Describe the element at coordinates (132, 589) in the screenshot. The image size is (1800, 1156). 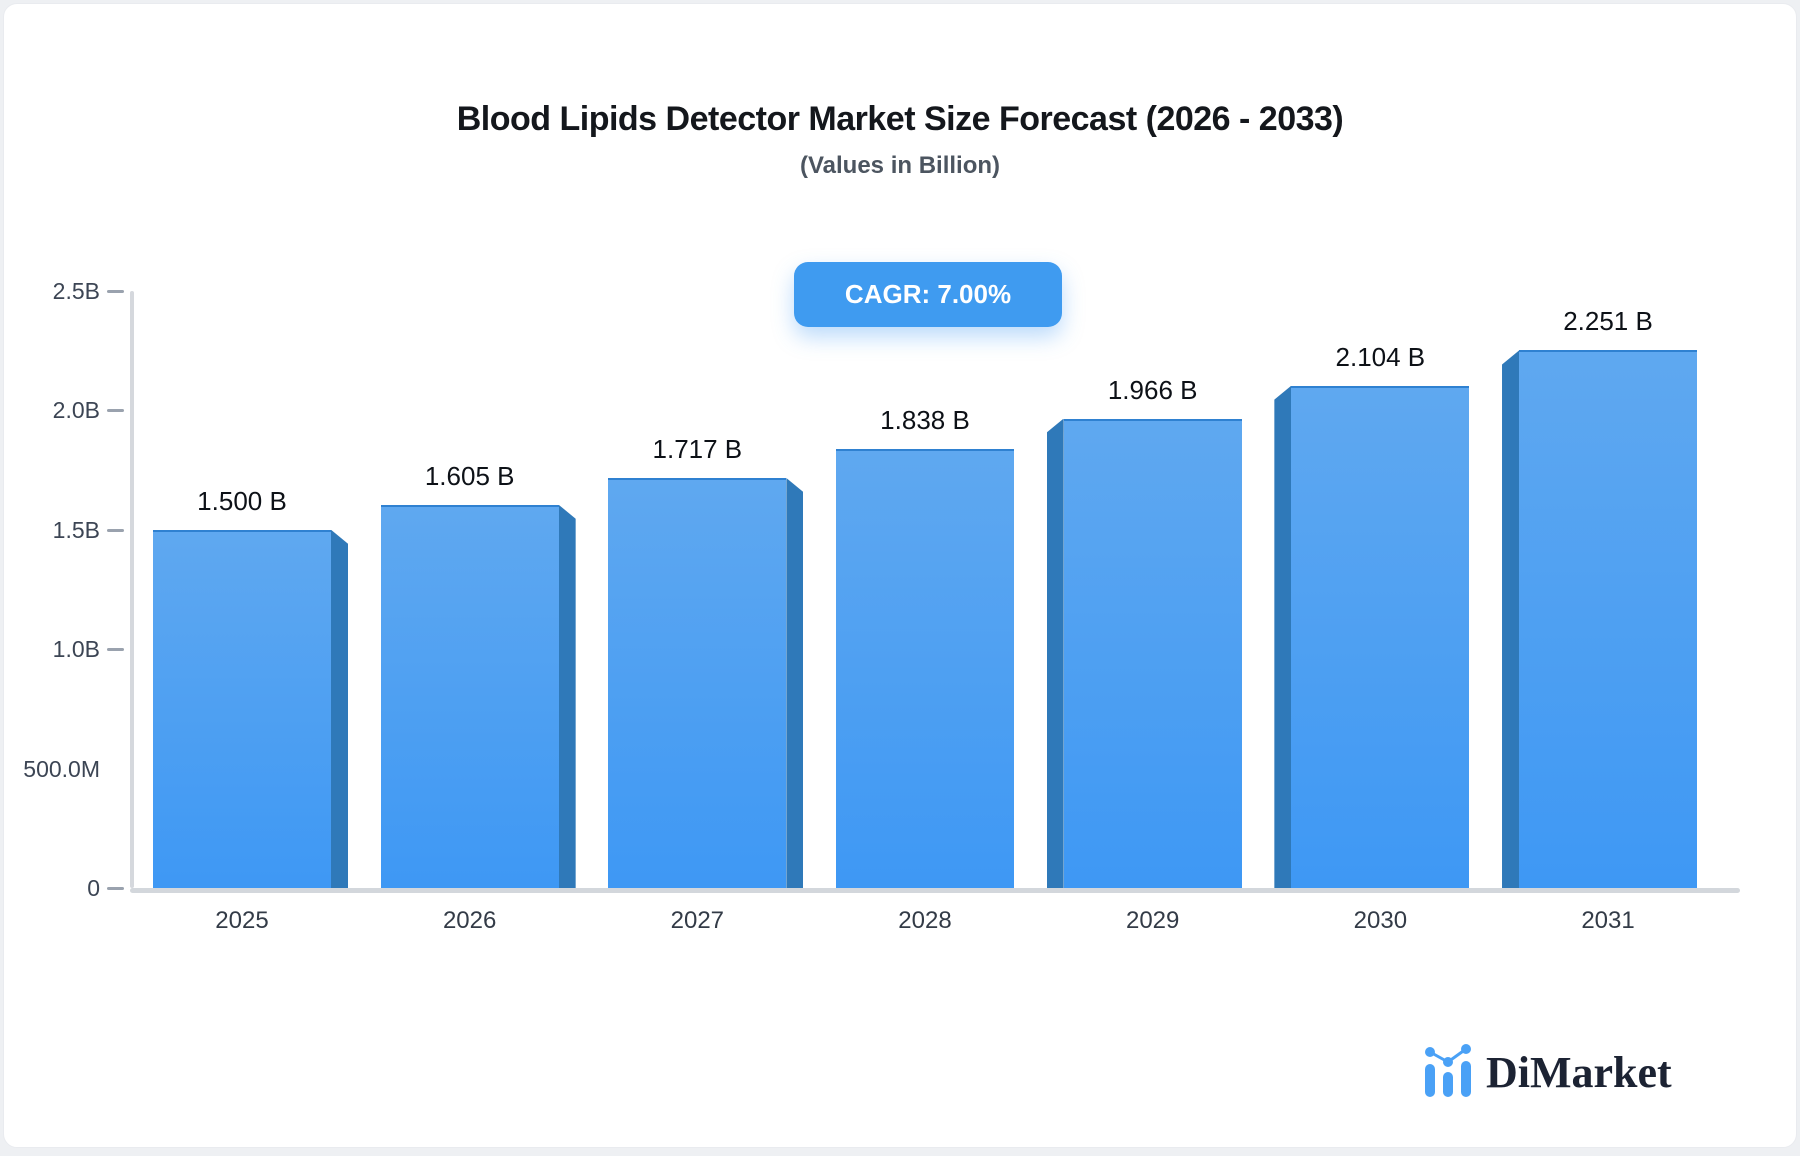
I see `y-axis-line` at that location.